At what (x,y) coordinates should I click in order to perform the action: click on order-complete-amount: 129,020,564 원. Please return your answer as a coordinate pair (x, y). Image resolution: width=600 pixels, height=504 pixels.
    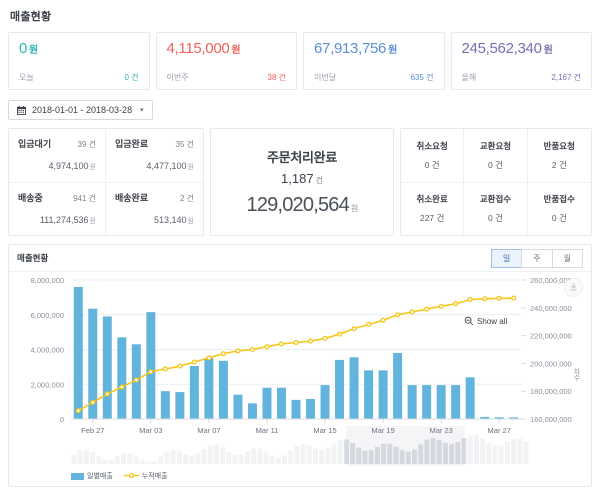
    Looking at the image, I should click on (302, 205).